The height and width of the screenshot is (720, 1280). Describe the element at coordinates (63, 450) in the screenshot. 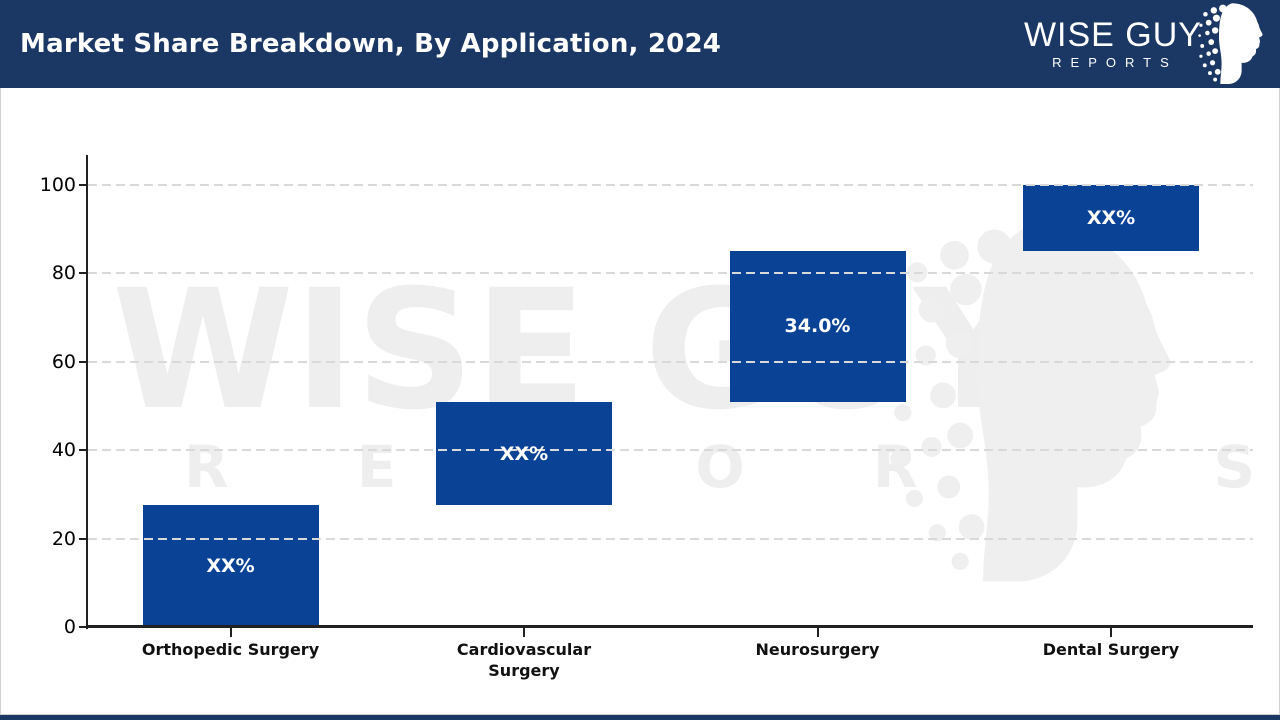

I see `y-tick-label: 40` at that location.